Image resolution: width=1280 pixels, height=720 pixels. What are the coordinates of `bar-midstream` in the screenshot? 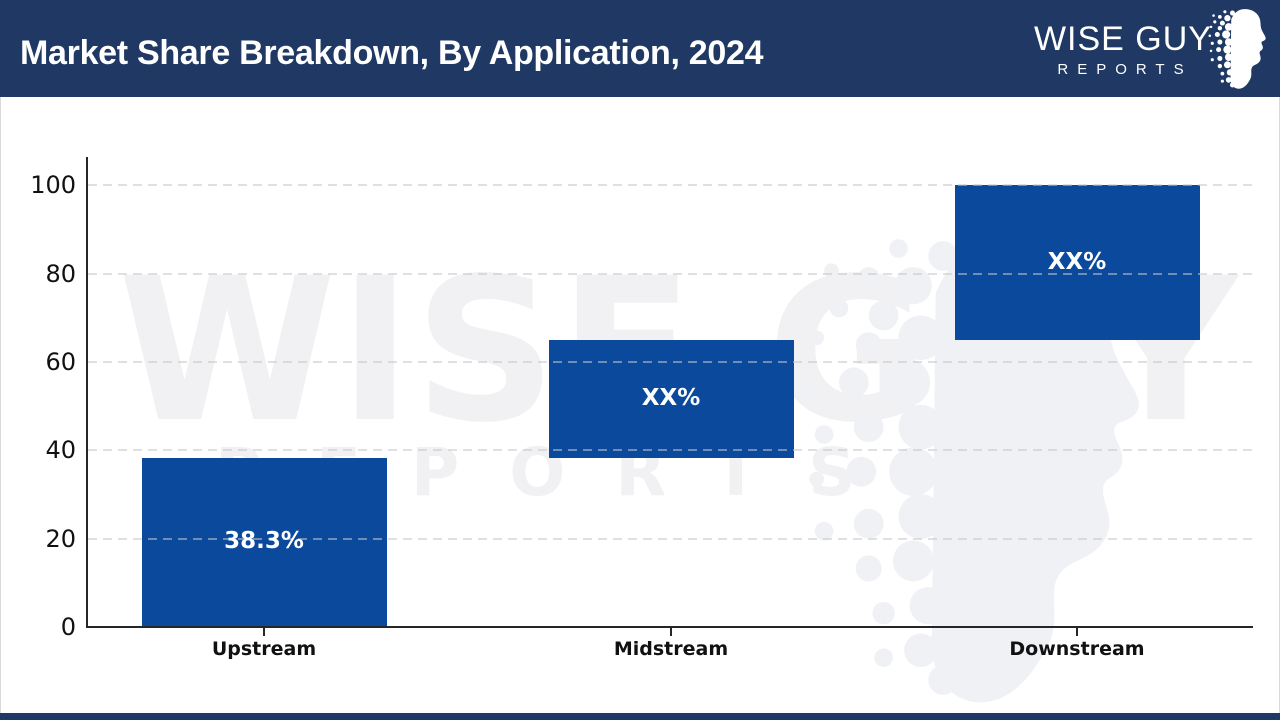 It's located at (671, 398).